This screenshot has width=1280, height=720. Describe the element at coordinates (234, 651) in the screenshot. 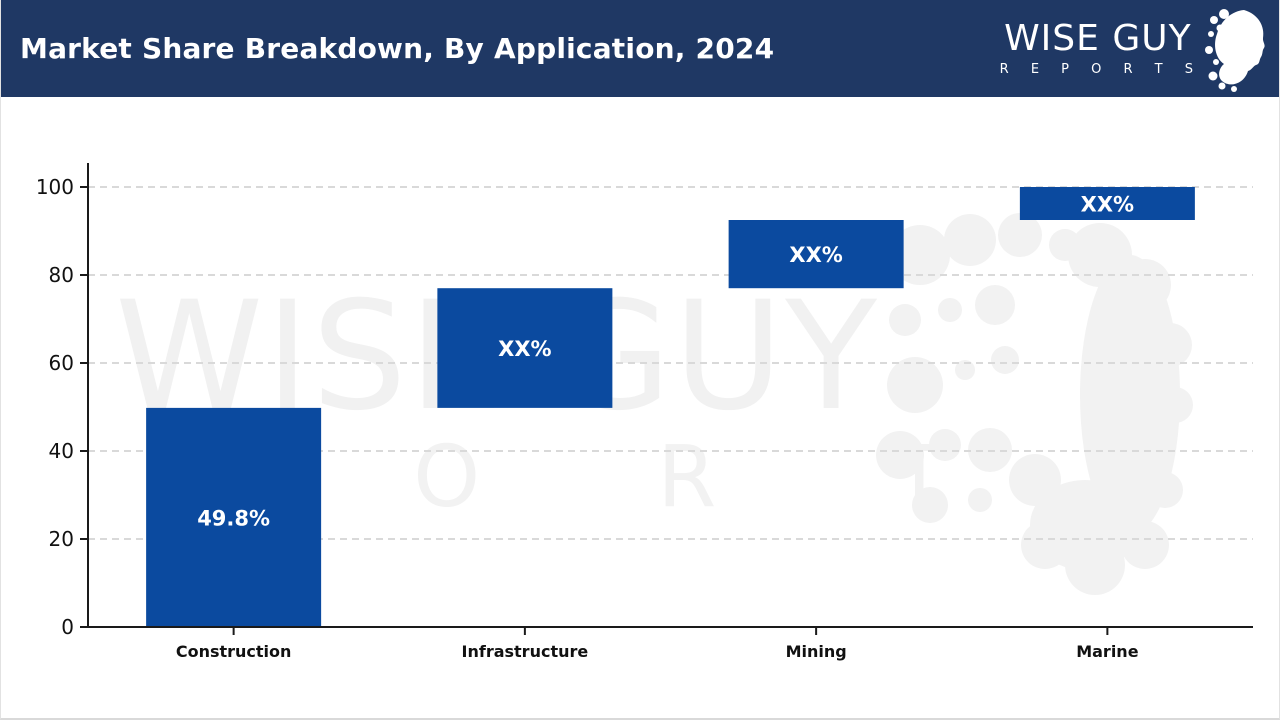

I see `x-tick-label: Construction` at that location.